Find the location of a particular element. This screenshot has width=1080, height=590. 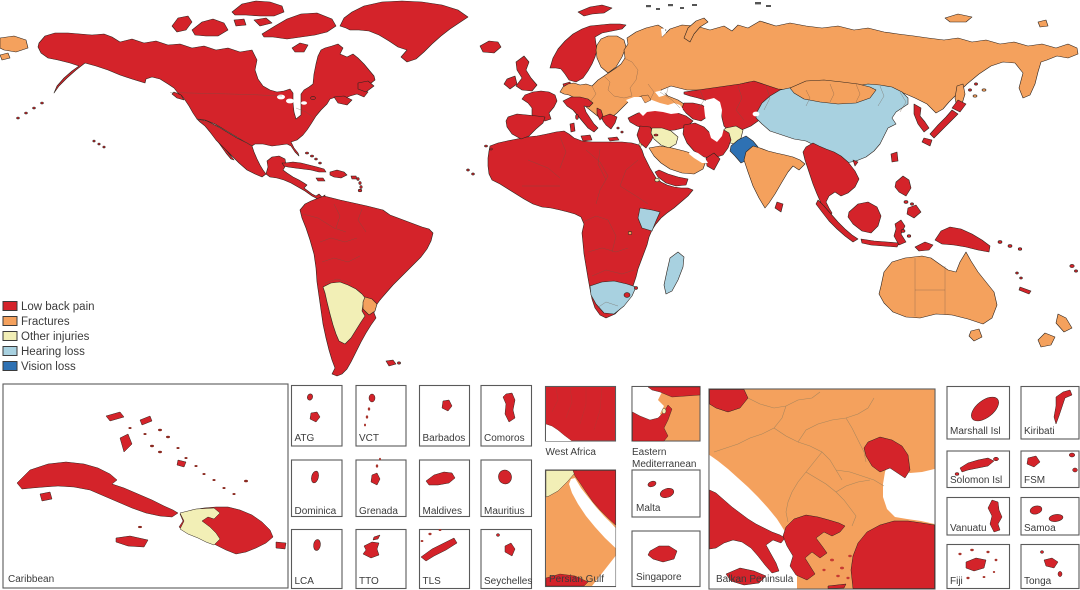

svg-text: LCA is located at coordinates (305, 581).